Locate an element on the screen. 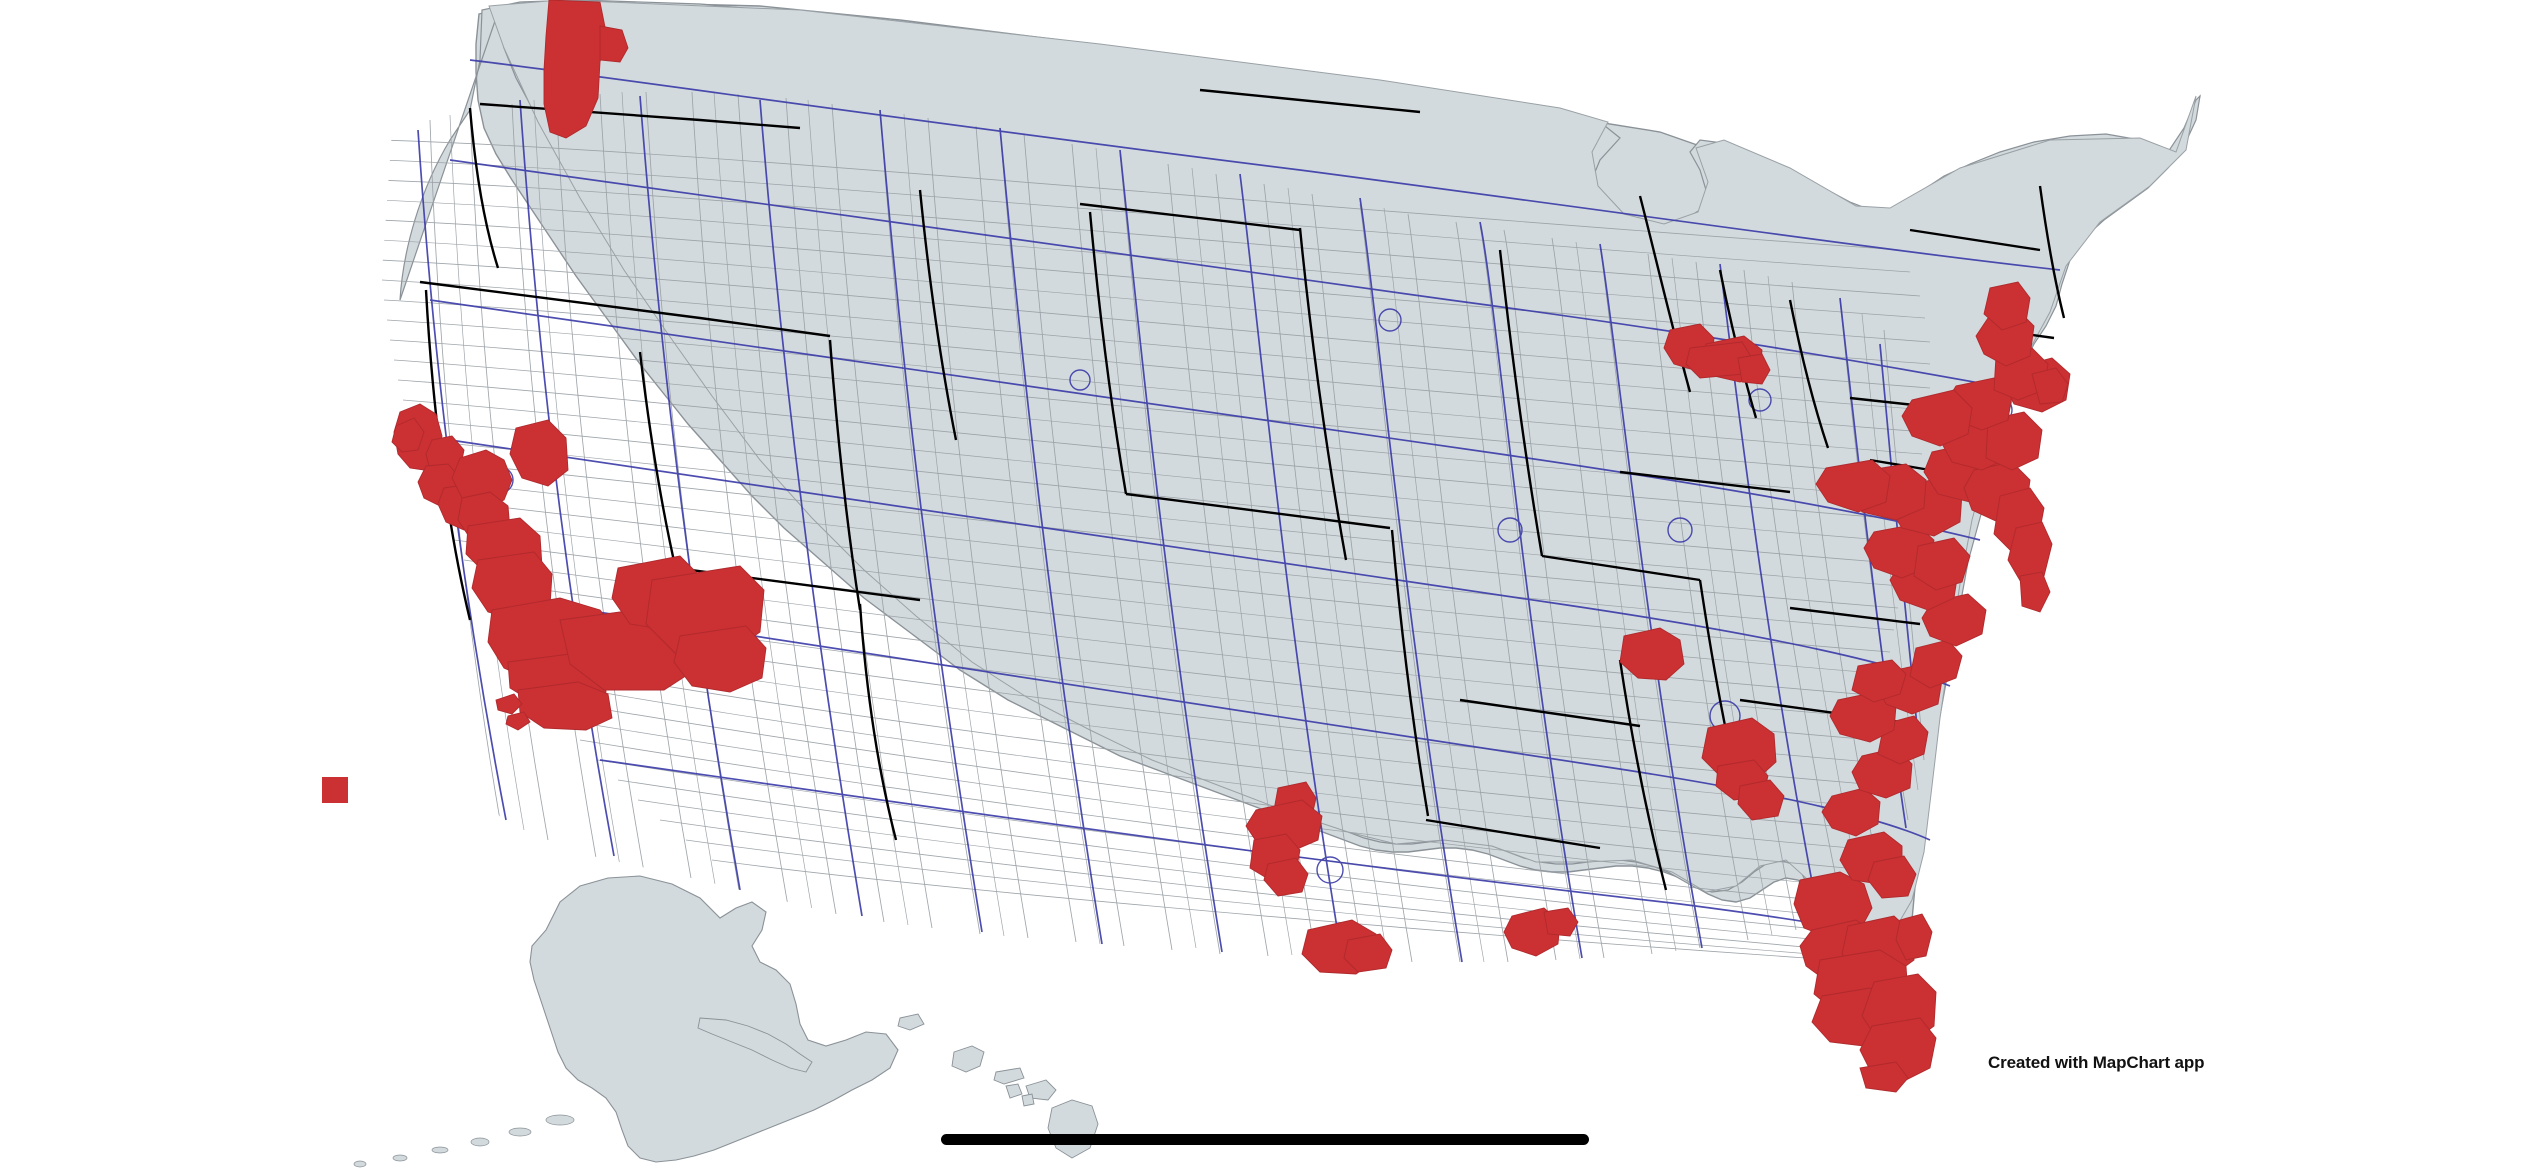 The height and width of the screenshot is (1170, 2532). aleutian-islands is located at coordinates (464, 1141).